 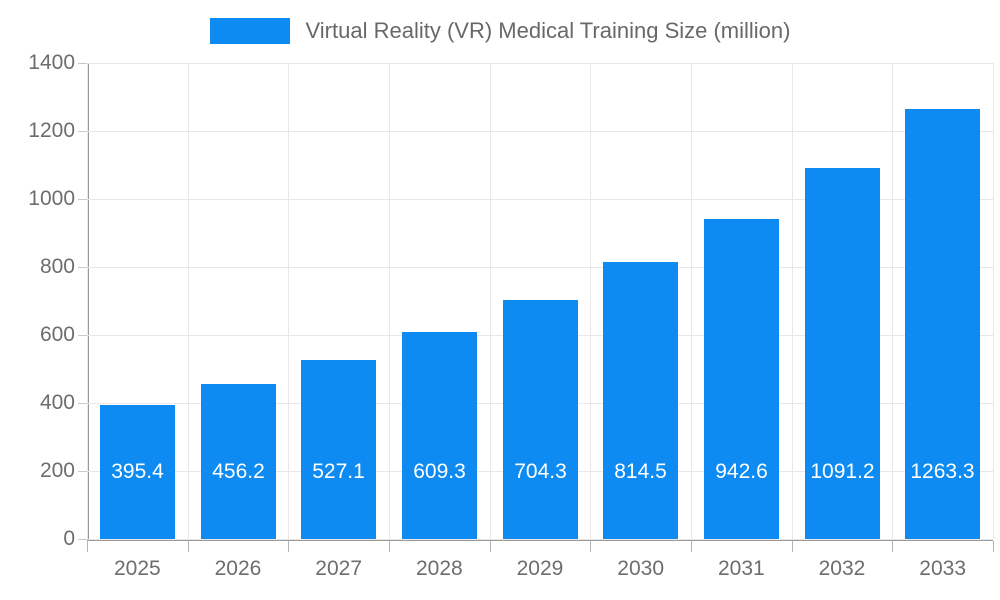 I want to click on x-axis-tick-label: 2027, so click(x=339, y=568).